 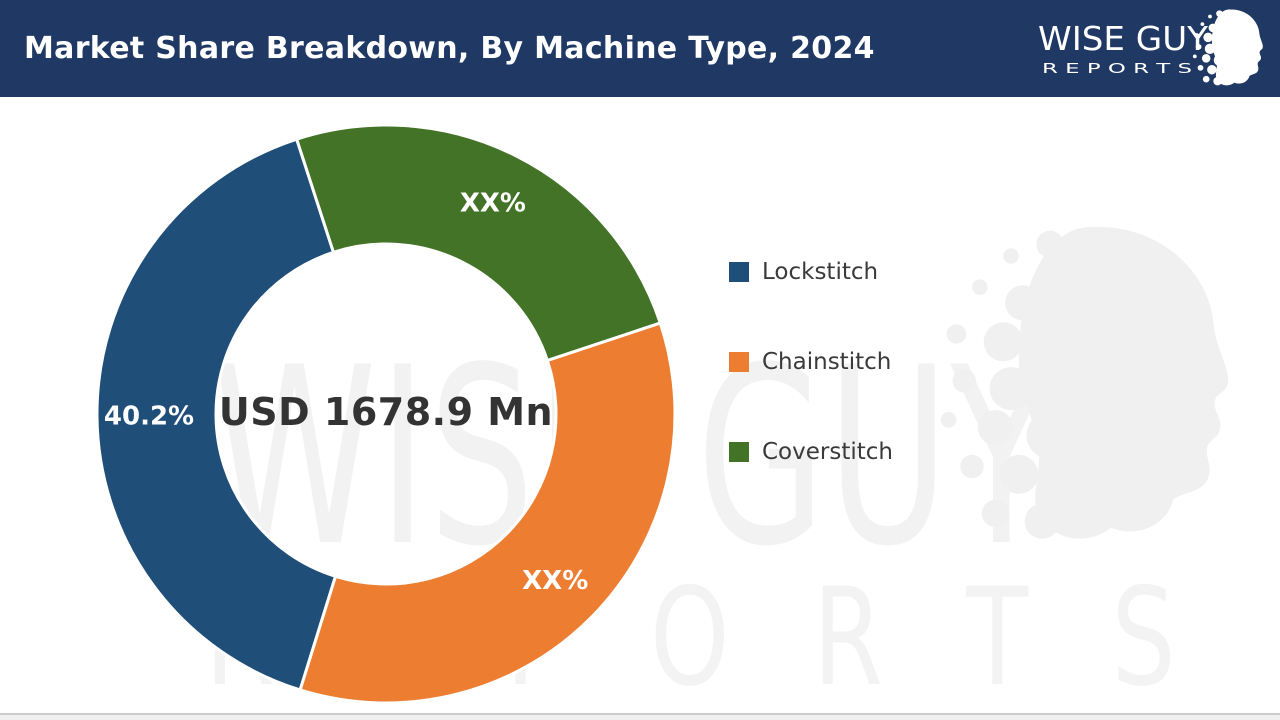 I want to click on slice-label-chainstitch: XX%, so click(x=555, y=581).